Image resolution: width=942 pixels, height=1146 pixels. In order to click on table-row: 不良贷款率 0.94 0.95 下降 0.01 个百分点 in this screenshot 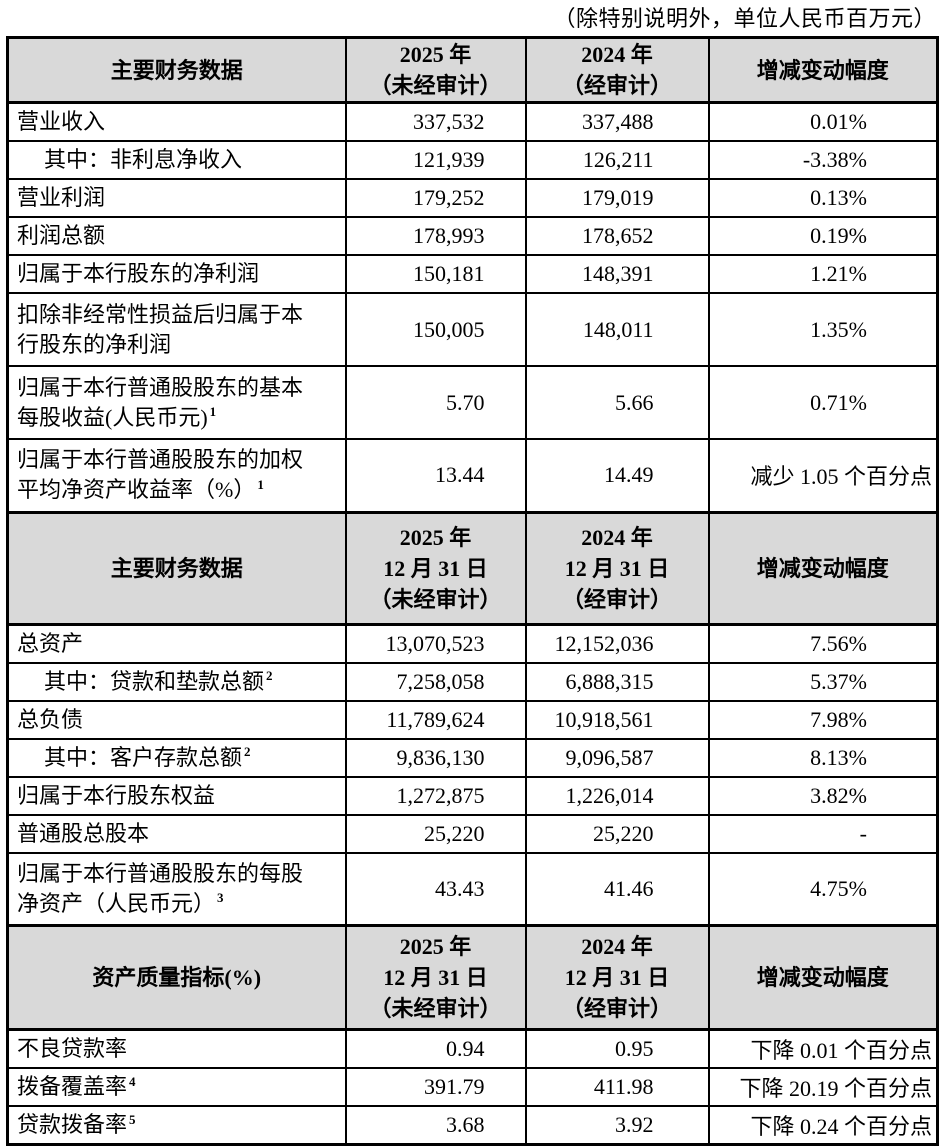, I will do `click(472, 1048)`.